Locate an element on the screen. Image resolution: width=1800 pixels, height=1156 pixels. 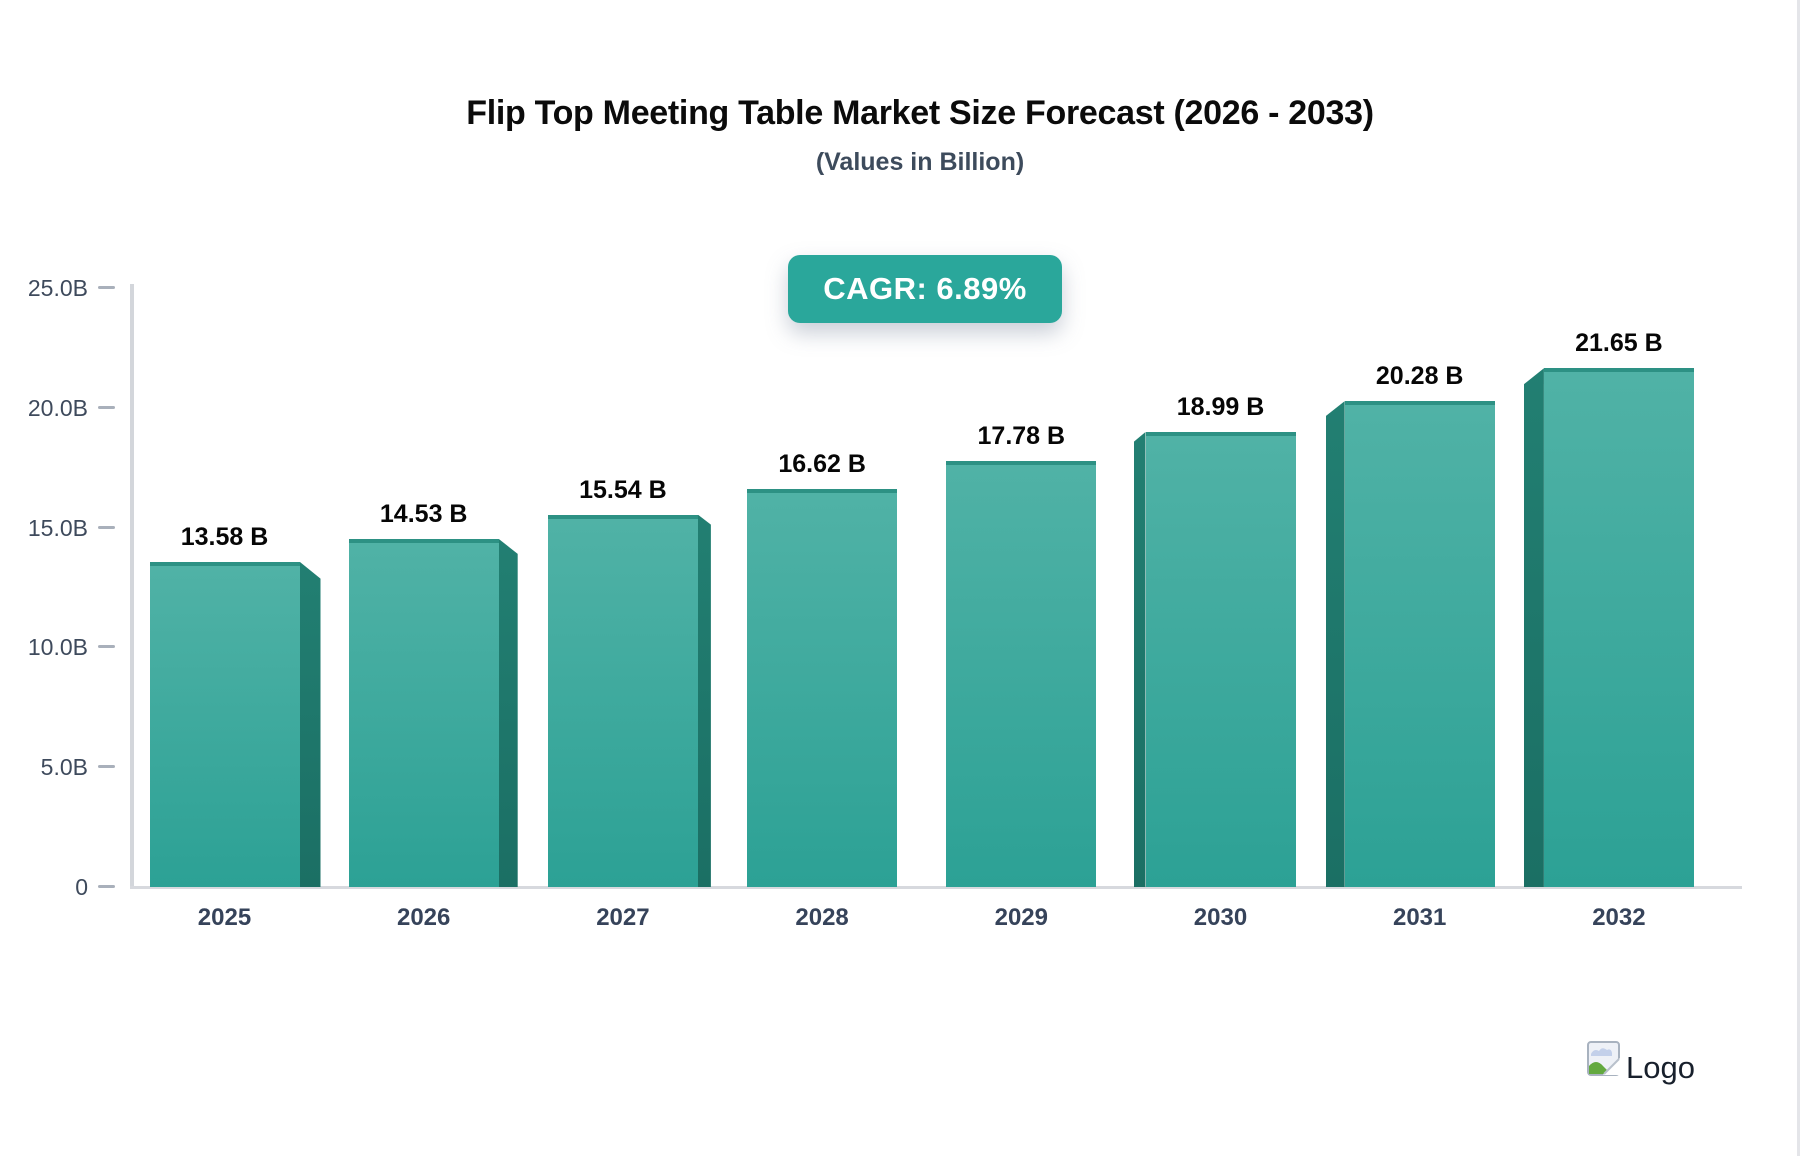
y-axis-line is located at coordinates (132, 586).